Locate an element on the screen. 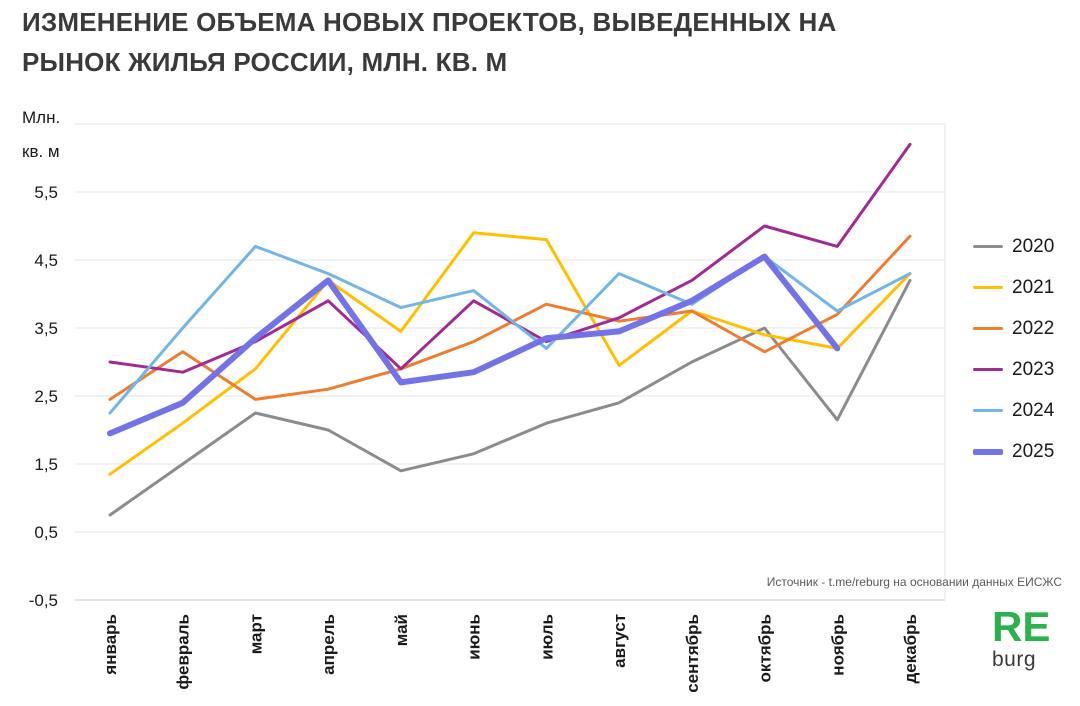 This screenshot has width=1080, height=706. x-tick-label-февраль: февраль is located at coordinates (183, 652).